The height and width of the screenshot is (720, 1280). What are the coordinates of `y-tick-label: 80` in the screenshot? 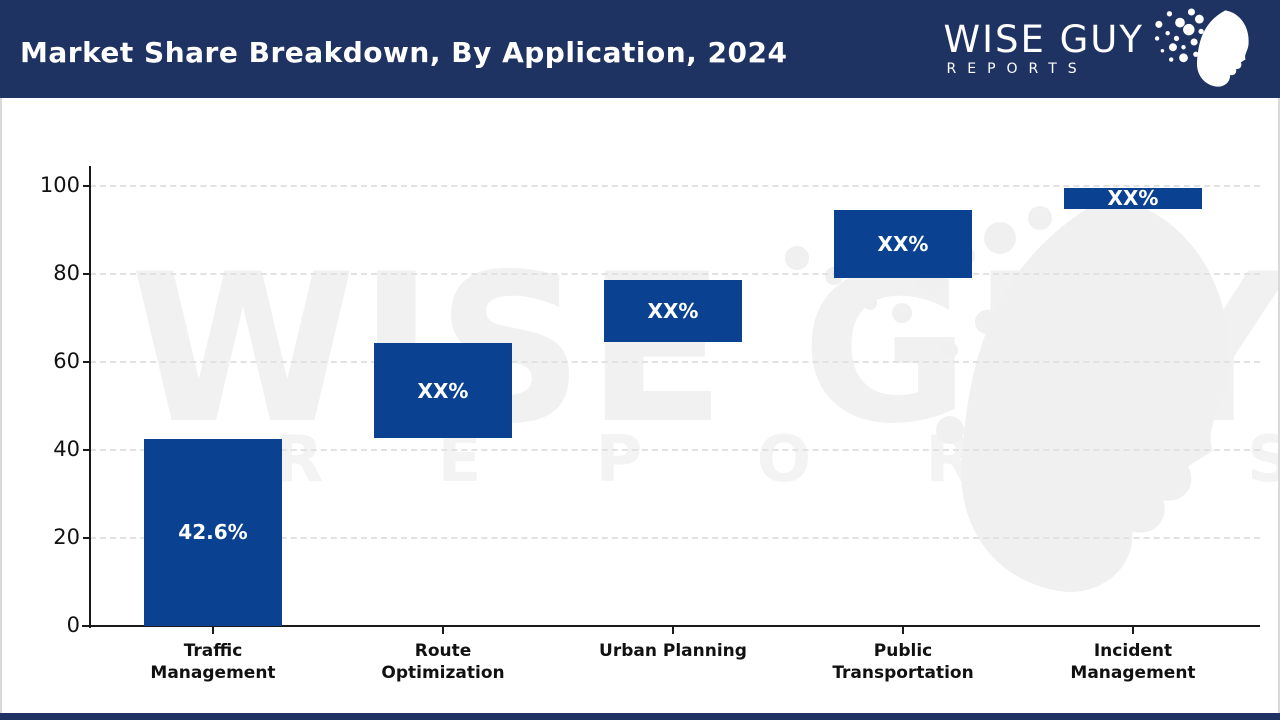 It's located at (66, 273).